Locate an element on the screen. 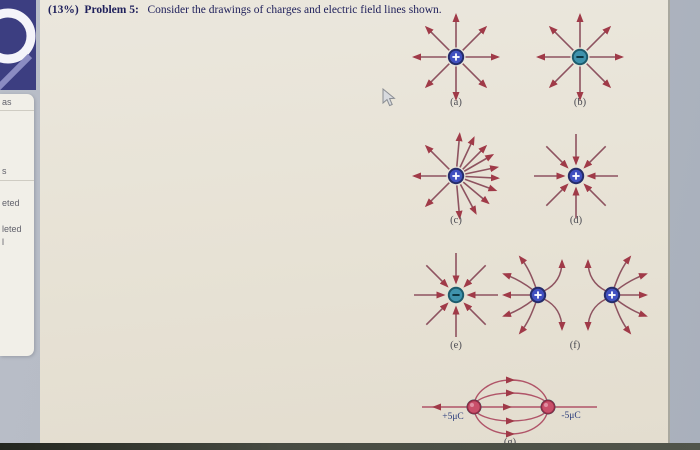 The width and height of the screenshot is (700, 450). problem-number: Problem 5: is located at coordinates (111, 10).